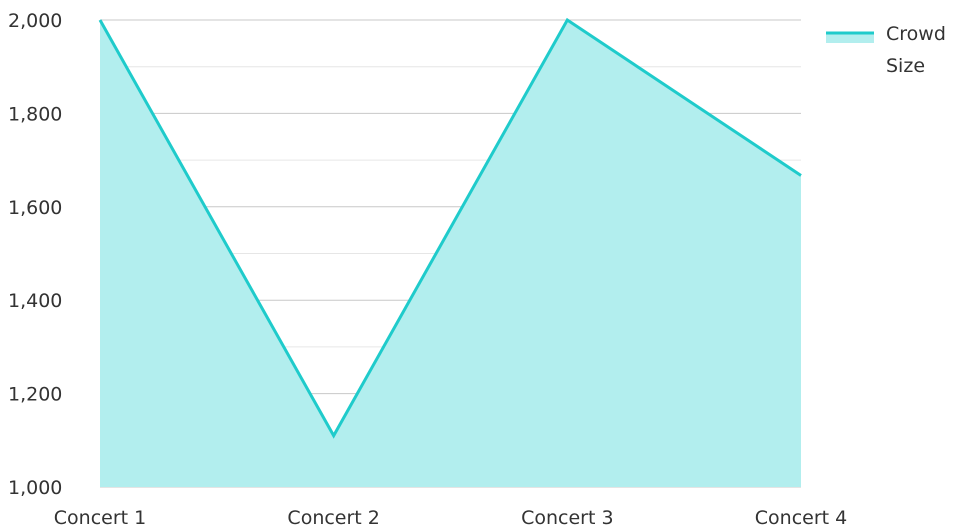  I want to click on legend-label-line-2: Size, so click(905, 66).